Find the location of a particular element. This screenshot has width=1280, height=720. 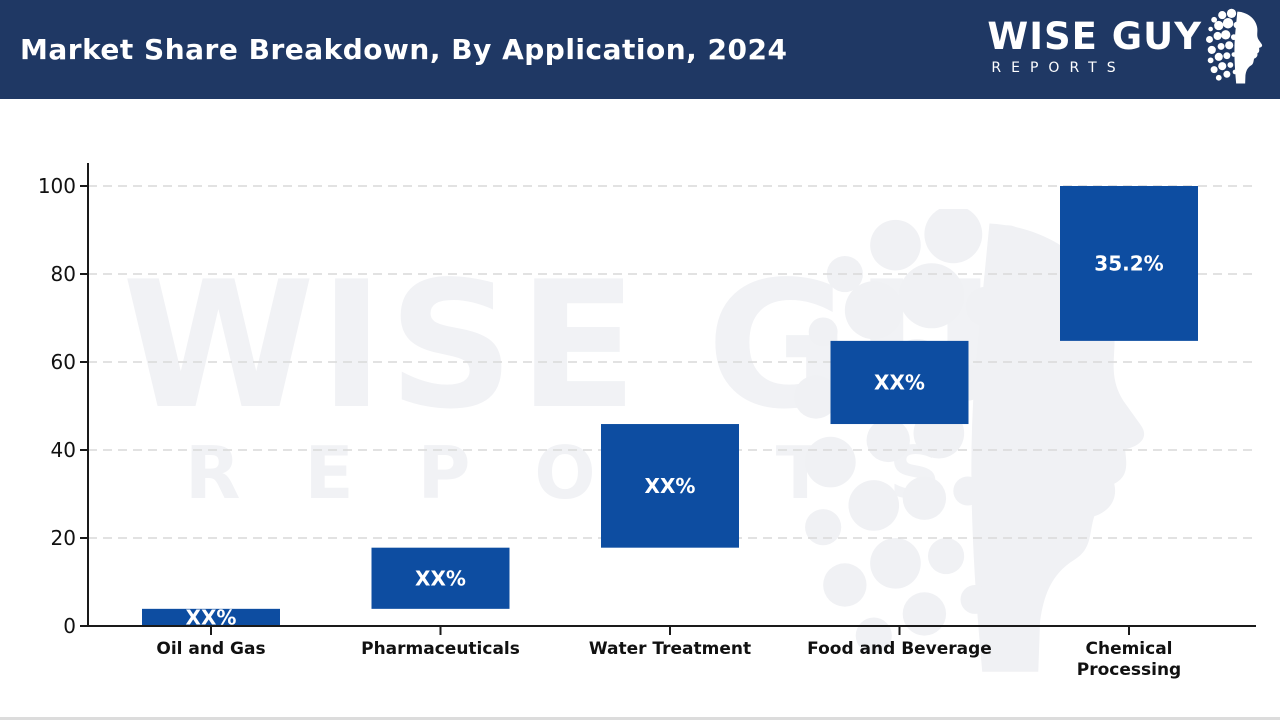

bar-chemical-processing is located at coordinates (1129, 263).